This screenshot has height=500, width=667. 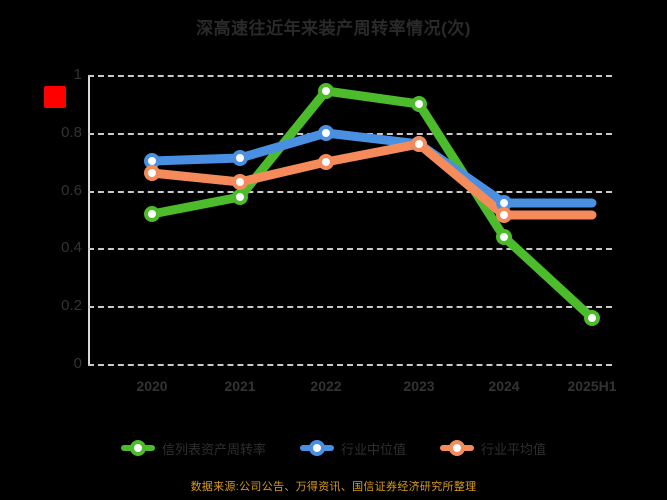 I want to click on page-title: 深高速往近年来装产周转率情况(次), so click(x=333, y=28).